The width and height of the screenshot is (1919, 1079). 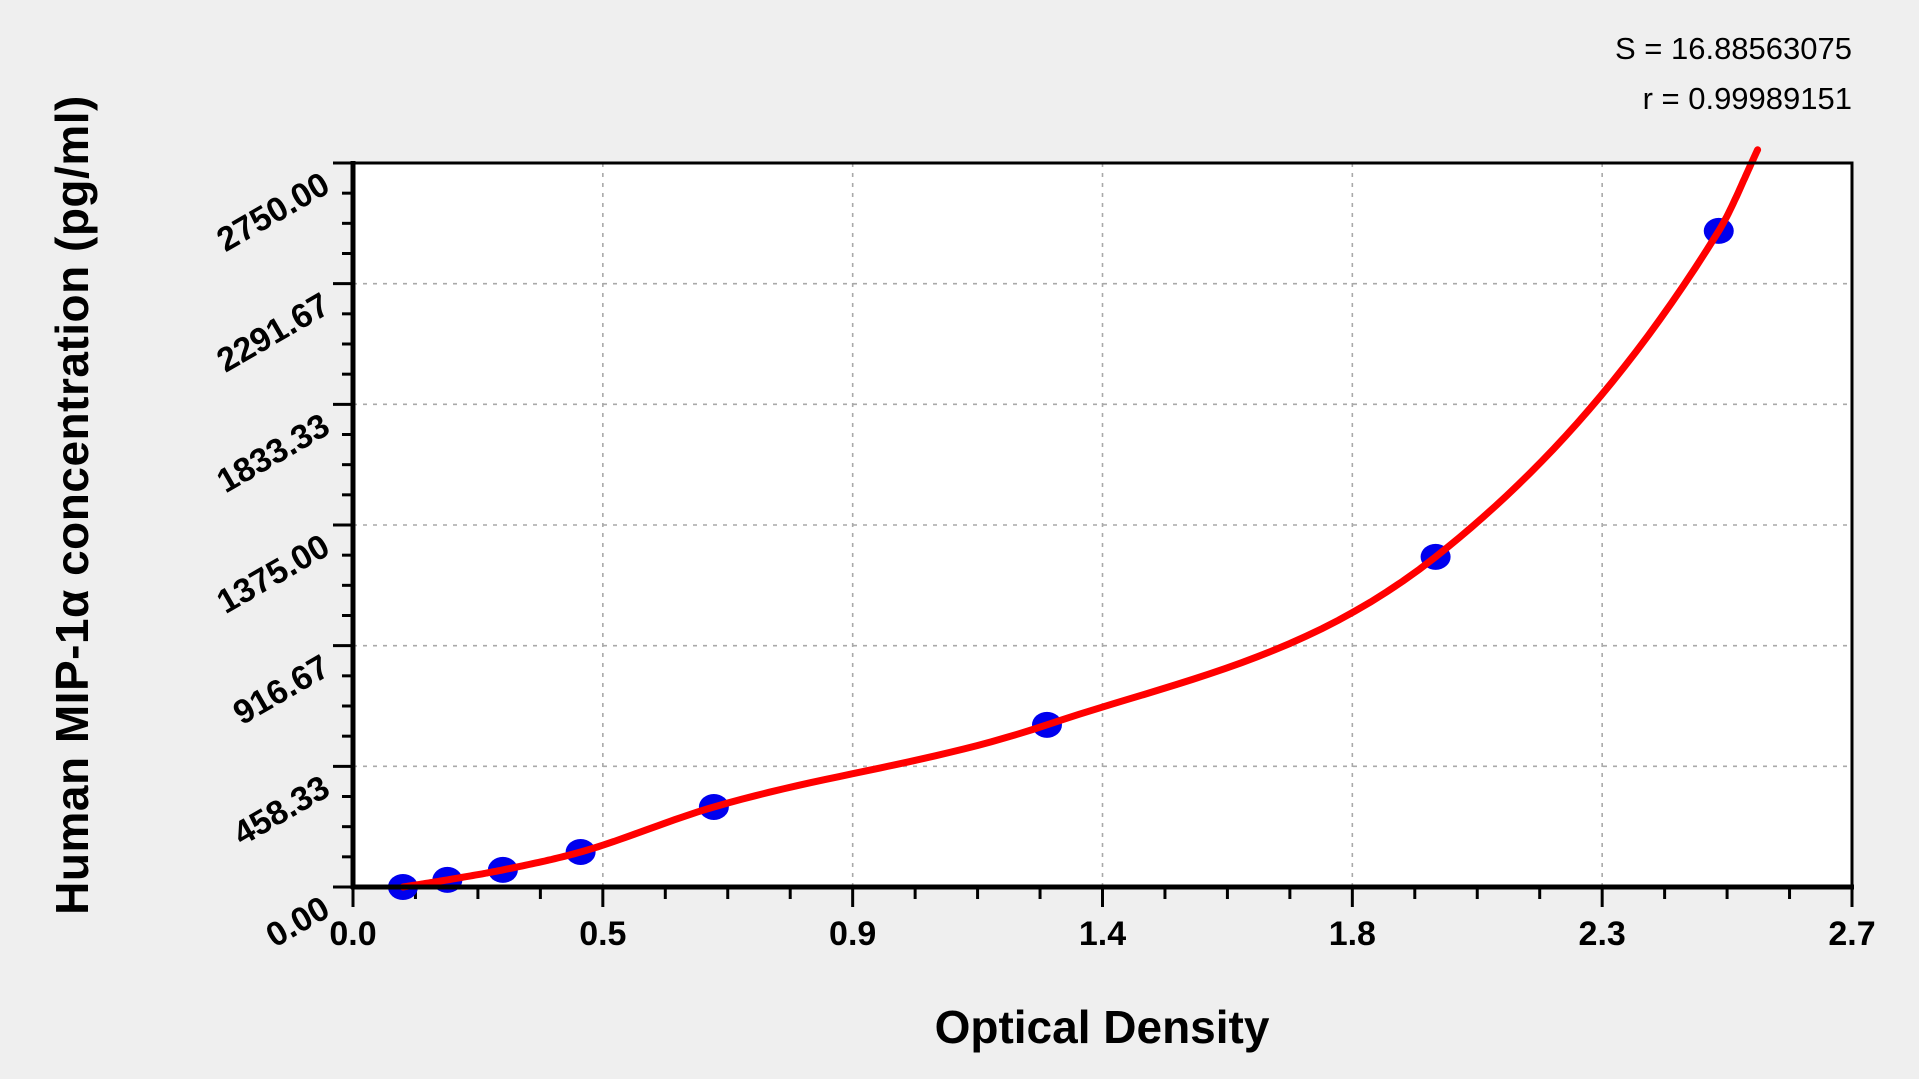 What do you see at coordinates (273, 574) in the screenshot?
I see `y-tick-label: 1375.00` at bounding box center [273, 574].